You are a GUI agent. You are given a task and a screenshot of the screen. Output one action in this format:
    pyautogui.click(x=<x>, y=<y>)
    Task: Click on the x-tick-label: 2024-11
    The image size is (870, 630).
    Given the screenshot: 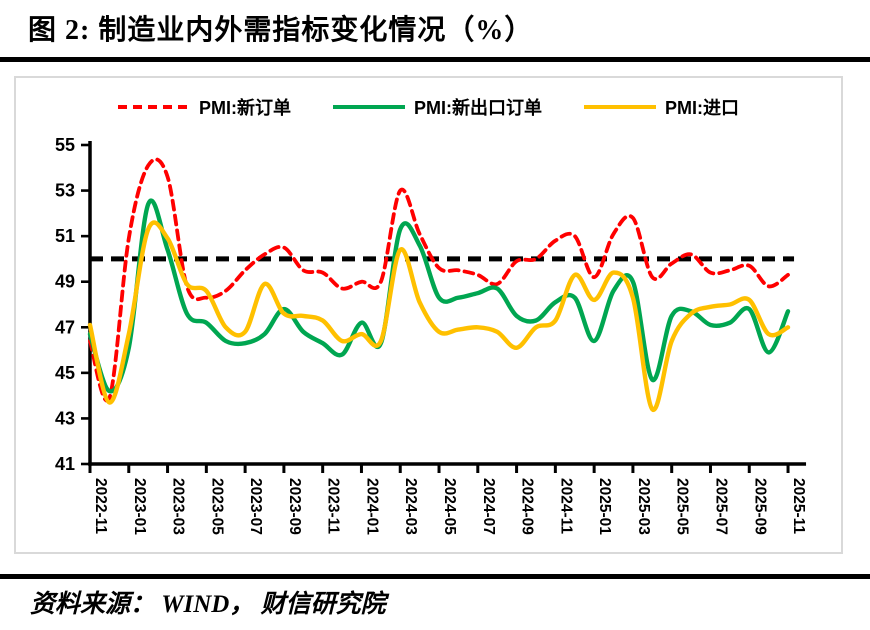 What is the action you would take?
    pyautogui.click(x=565, y=506)
    